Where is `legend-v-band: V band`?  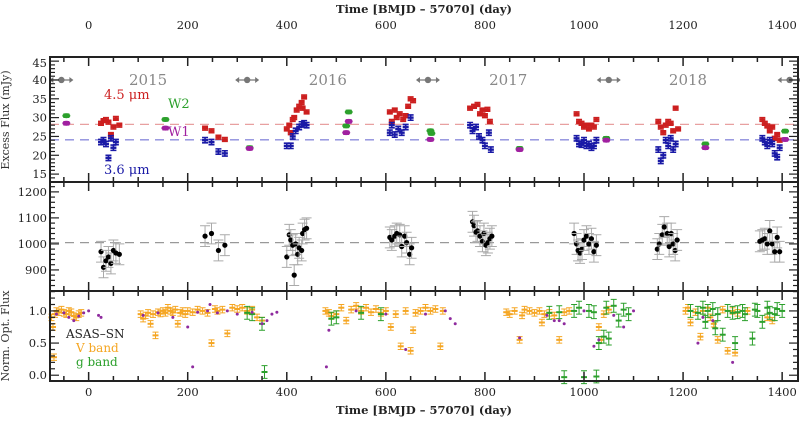 legend-v-band: V band is located at coordinates (97, 348).